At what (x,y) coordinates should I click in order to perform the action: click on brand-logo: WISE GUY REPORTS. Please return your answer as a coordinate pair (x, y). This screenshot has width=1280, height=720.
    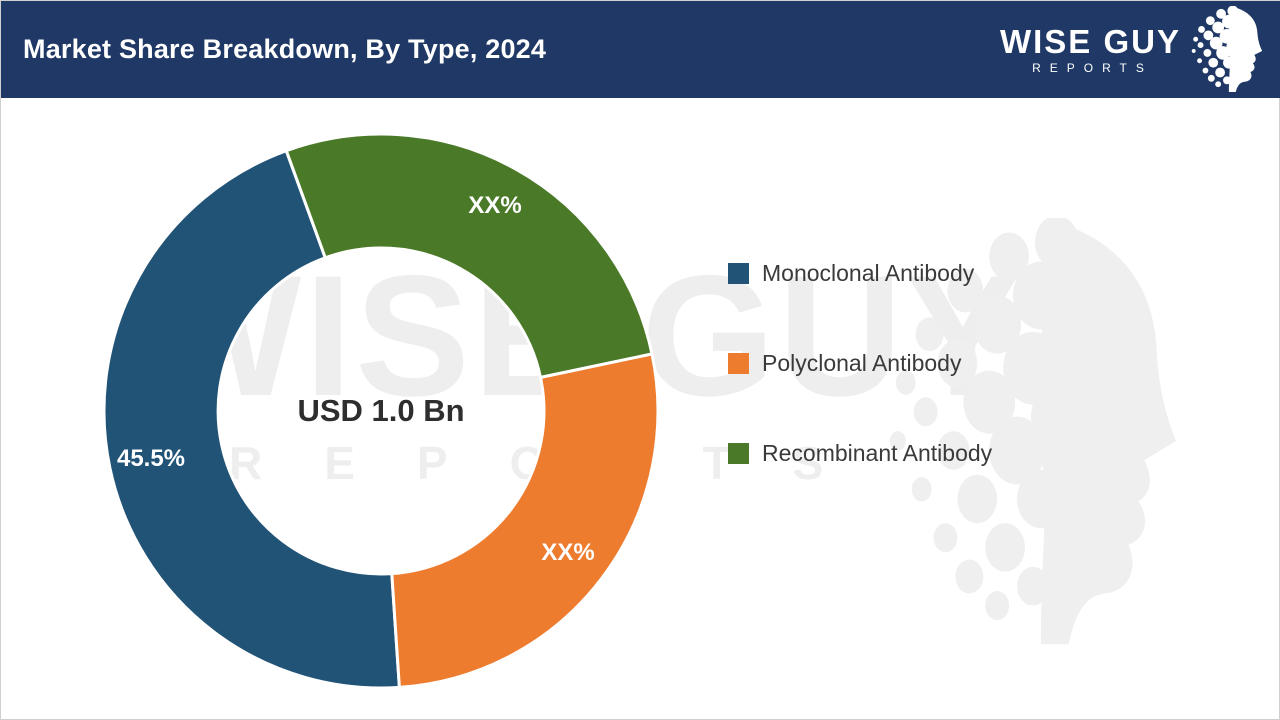
    Looking at the image, I should click on (1133, 50).